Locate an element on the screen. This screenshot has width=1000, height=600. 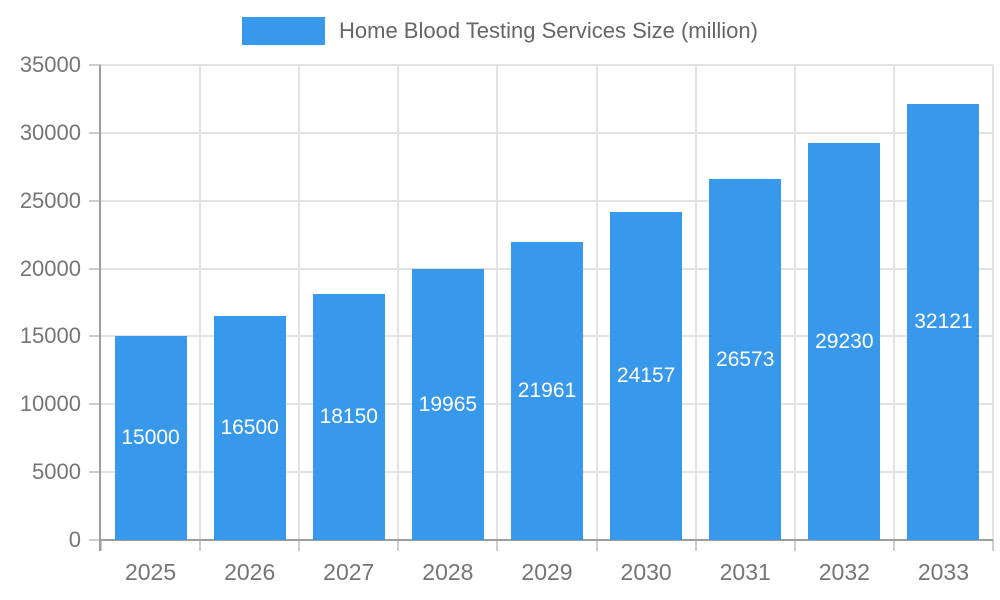
x-tick-label: 2025 is located at coordinates (150, 572).